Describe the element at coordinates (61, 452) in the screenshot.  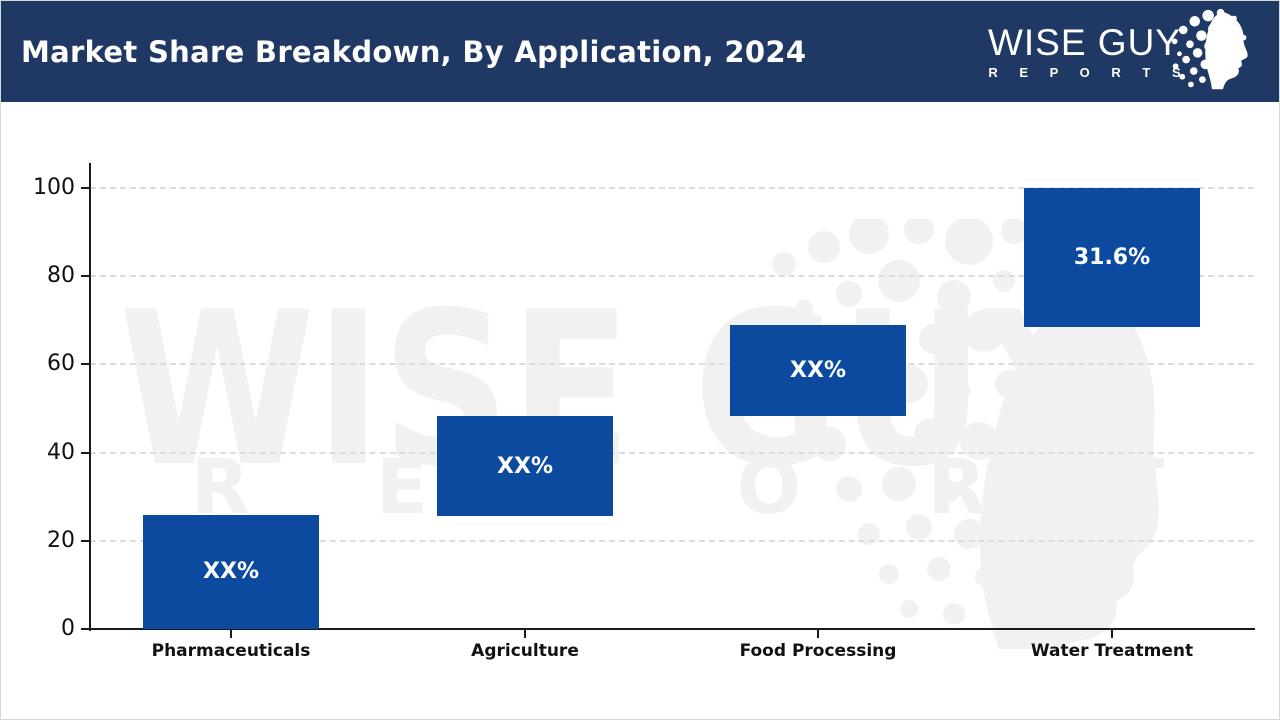
I see `y-tick-label: 40` at that location.